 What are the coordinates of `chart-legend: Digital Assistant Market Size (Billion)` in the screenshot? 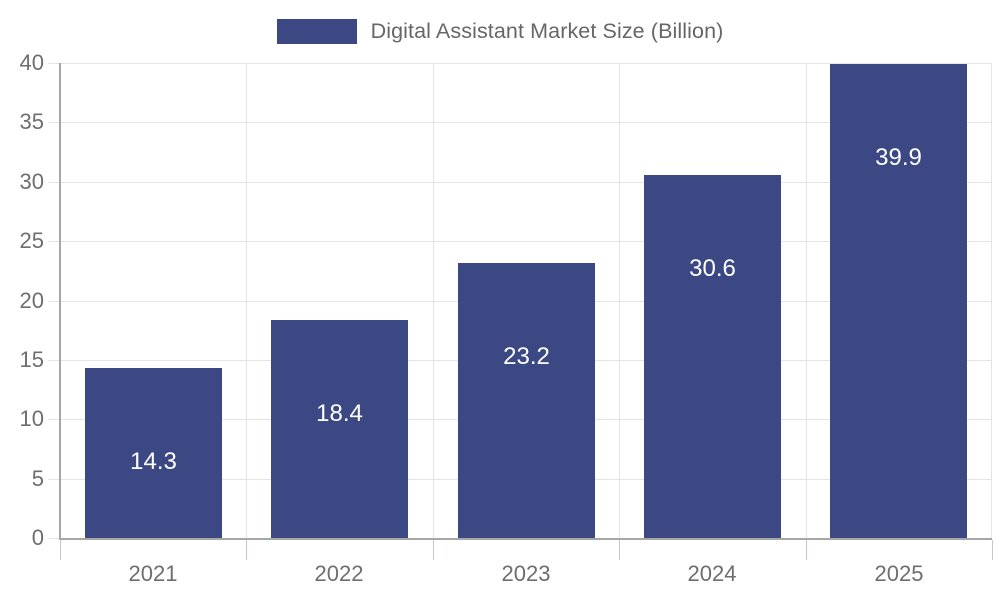 It's located at (500, 31).